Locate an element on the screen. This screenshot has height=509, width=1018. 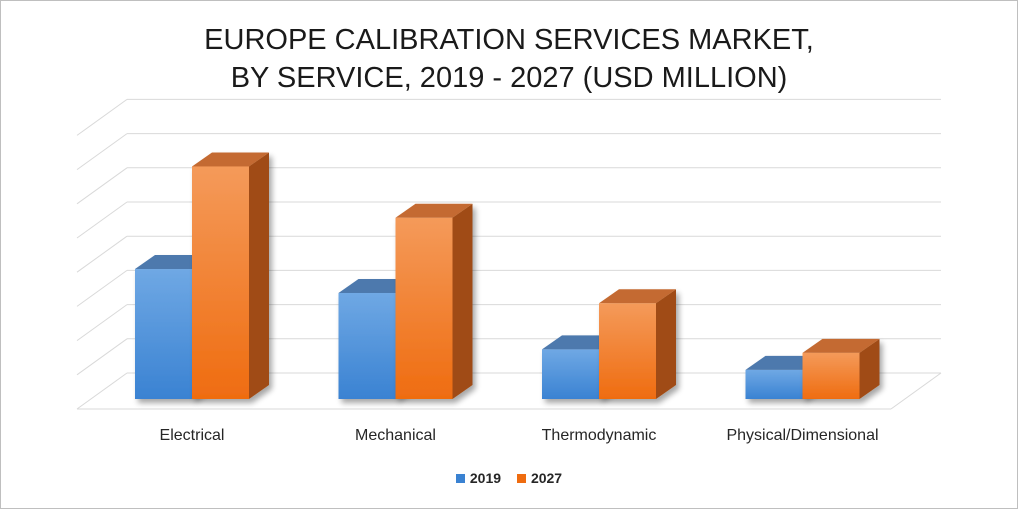
legend-item-2027: 2027 is located at coordinates (539, 478).